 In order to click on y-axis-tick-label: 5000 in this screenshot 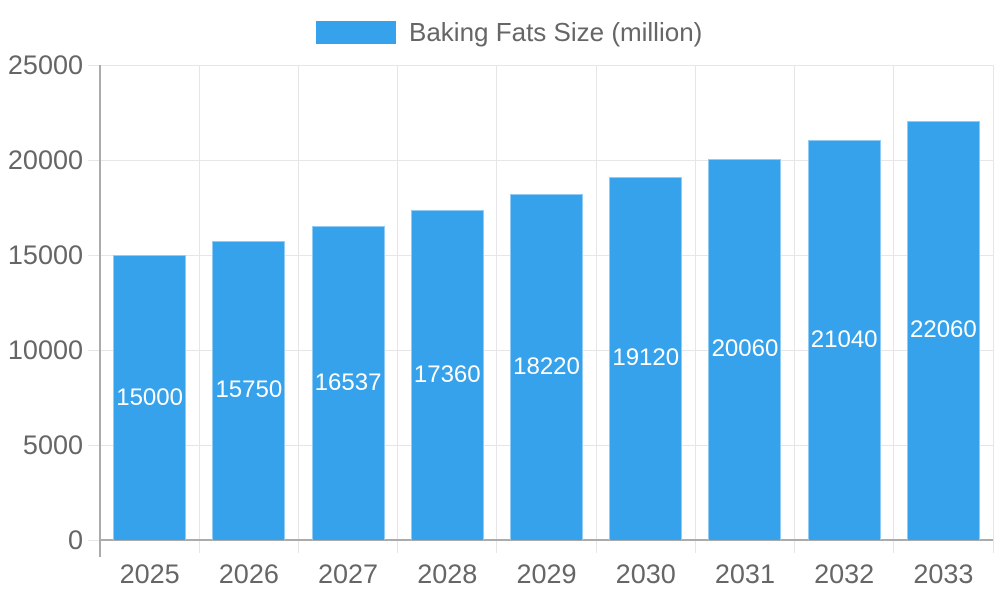, I will do `click(52, 444)`.